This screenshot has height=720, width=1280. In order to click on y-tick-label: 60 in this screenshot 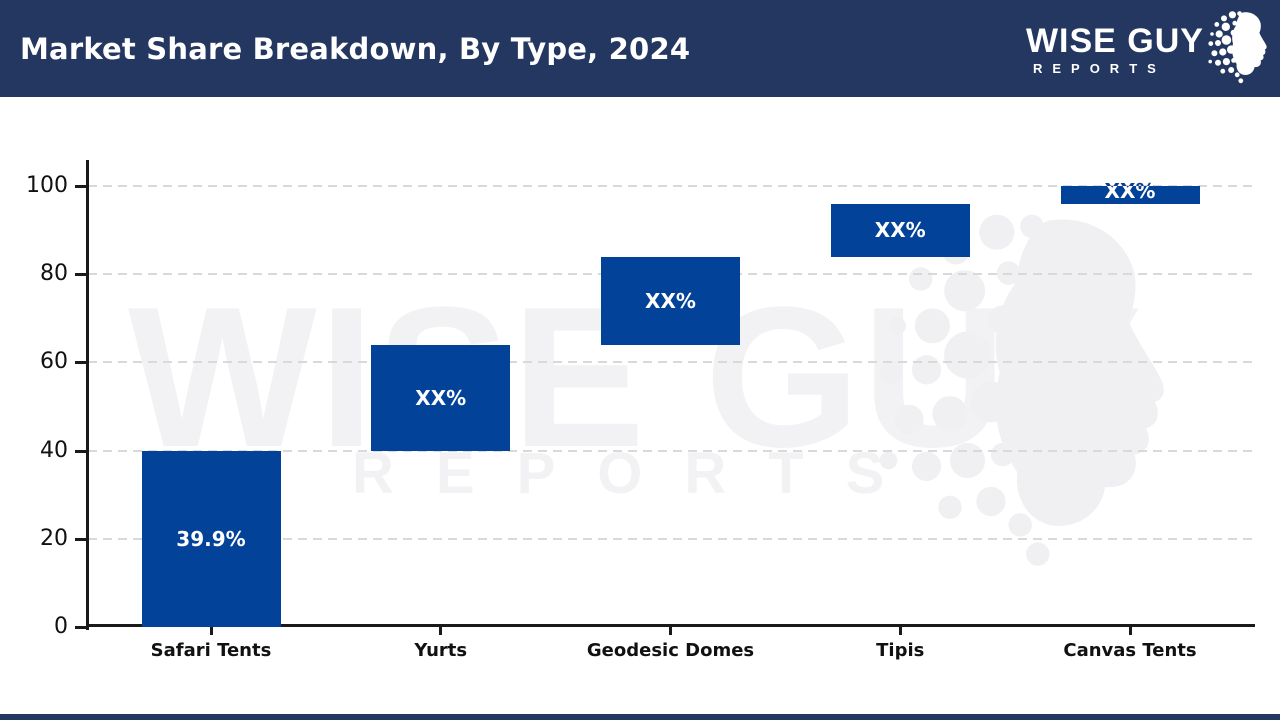, I will do `click(54, 362)`.